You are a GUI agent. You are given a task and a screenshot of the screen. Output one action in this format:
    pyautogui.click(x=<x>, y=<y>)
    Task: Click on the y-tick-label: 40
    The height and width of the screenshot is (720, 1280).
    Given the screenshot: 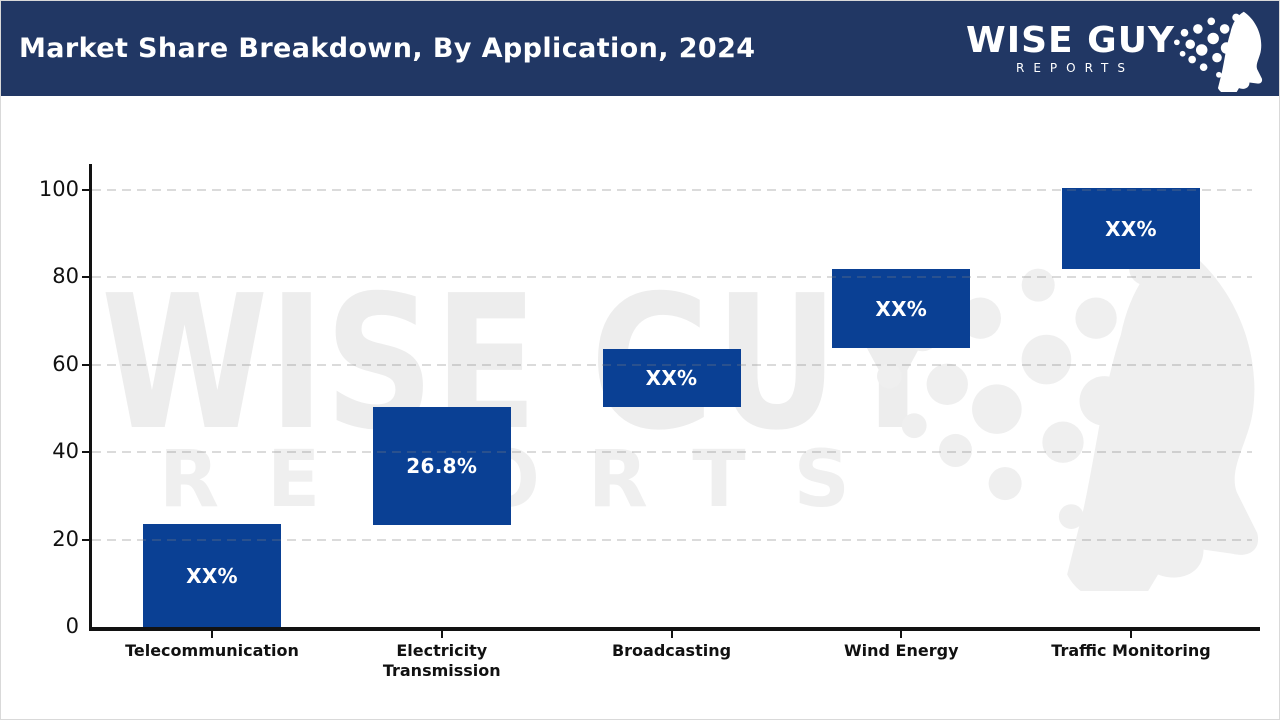 What is the action you would take?
    pyautogui.click(x=65, y=451)
    